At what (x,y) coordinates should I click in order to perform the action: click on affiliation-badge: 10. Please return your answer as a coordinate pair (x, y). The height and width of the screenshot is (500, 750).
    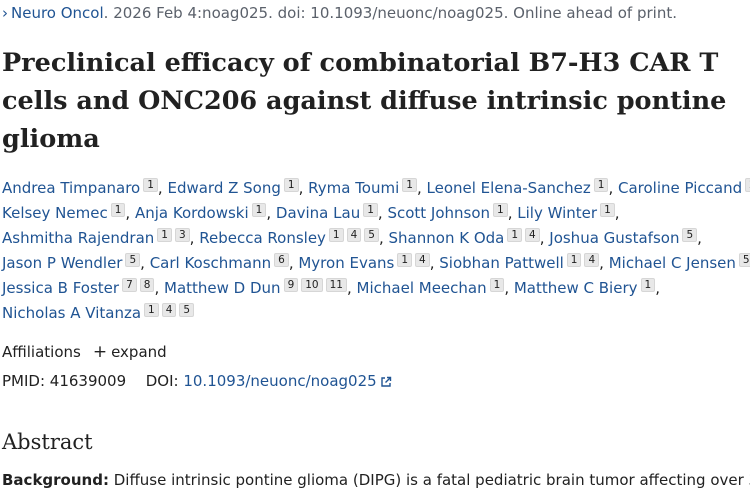
    Looking at the image, I should click on (312, 285).